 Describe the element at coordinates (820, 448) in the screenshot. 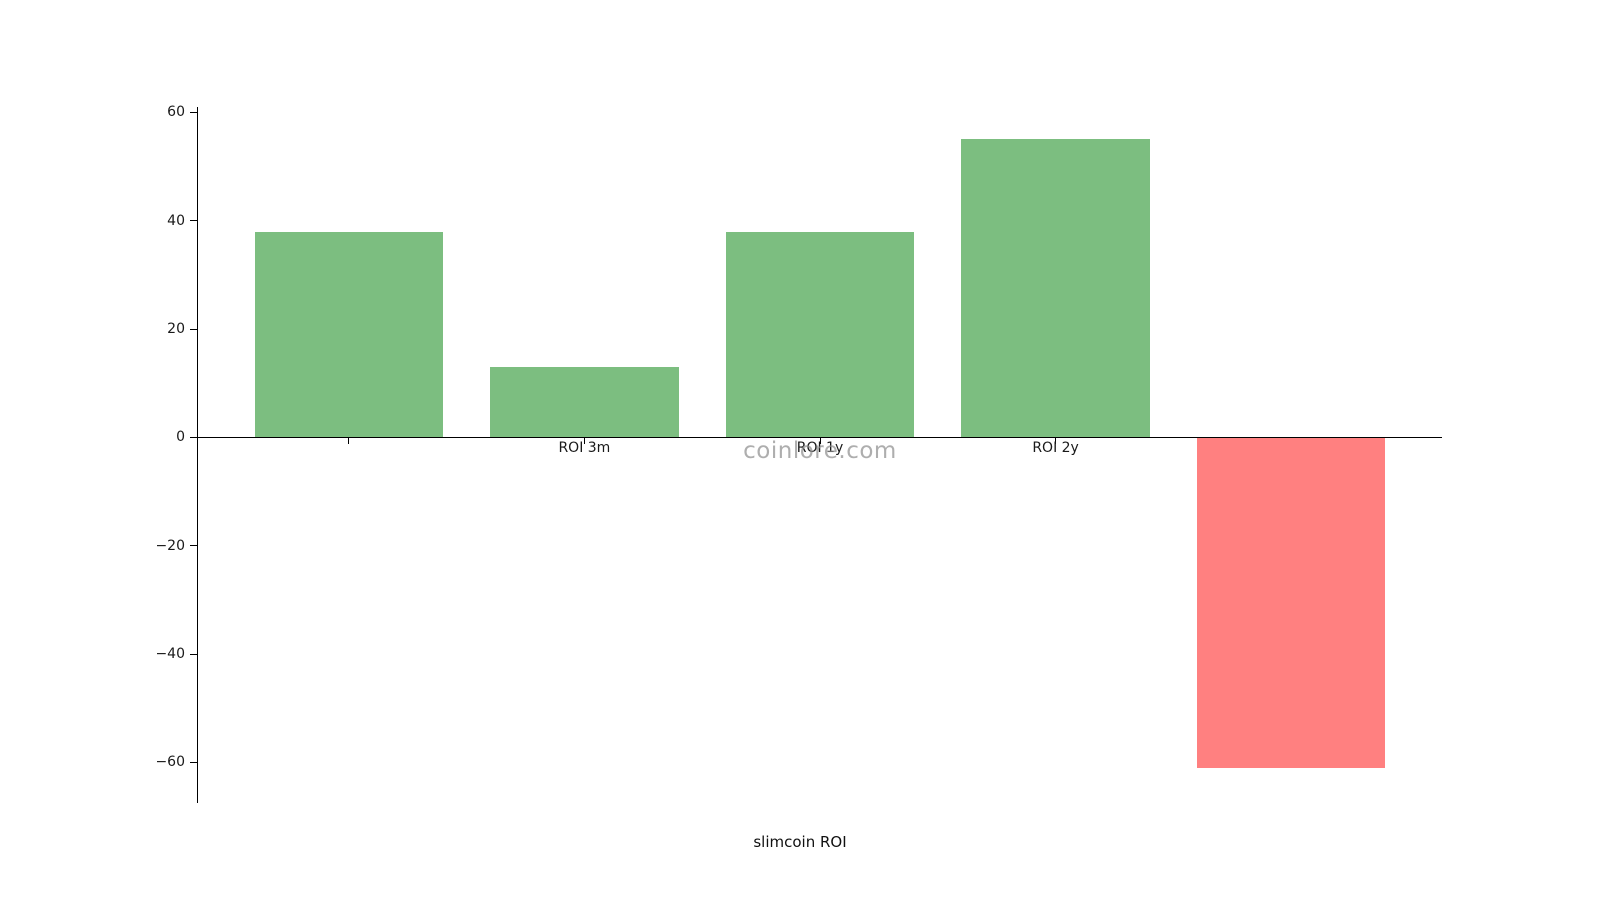

I see `x-tick-label-roi-1y: ROI 1y` at that location.